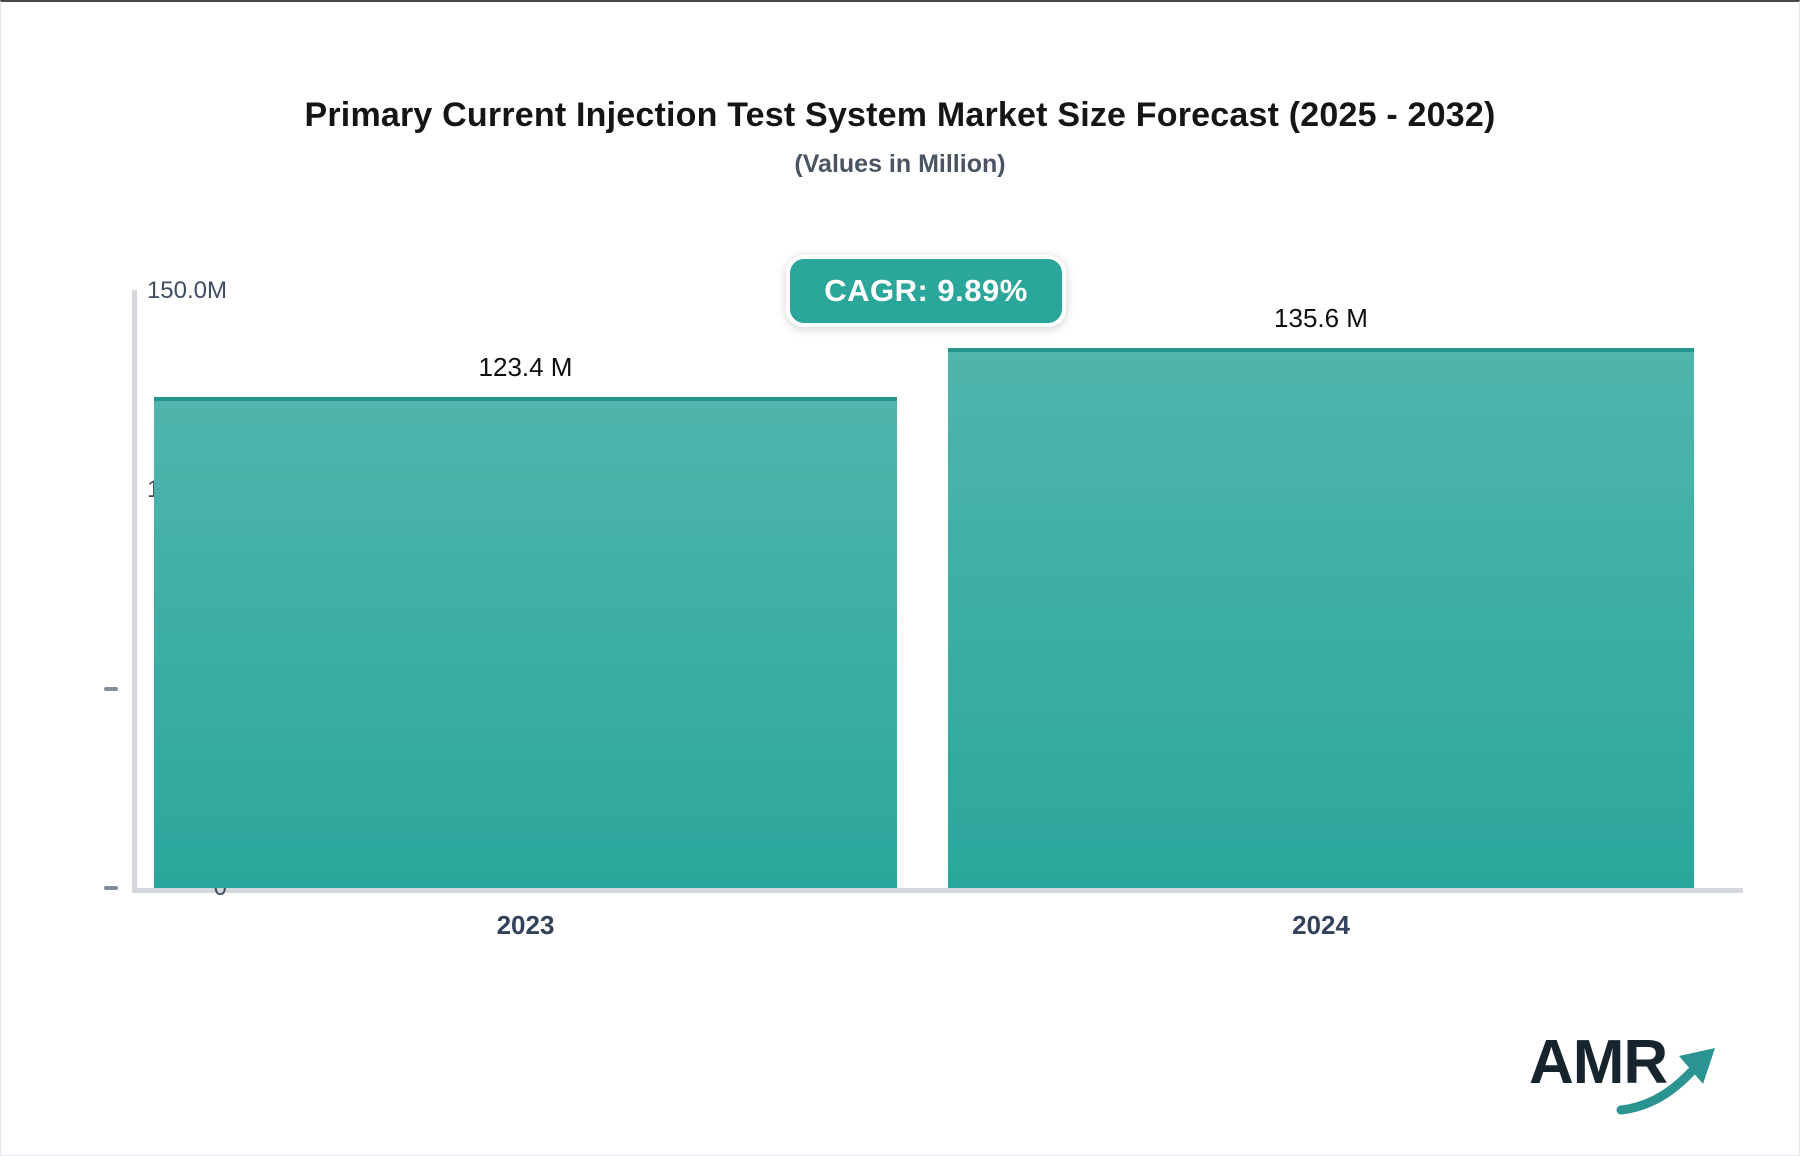 This screenshot has width=1800, height=1156. What do you see at coordinates (926, 291) in the screenshot?
I see `cagr-badge: CAGR: 9.89%` at bounding box center [926, 291].